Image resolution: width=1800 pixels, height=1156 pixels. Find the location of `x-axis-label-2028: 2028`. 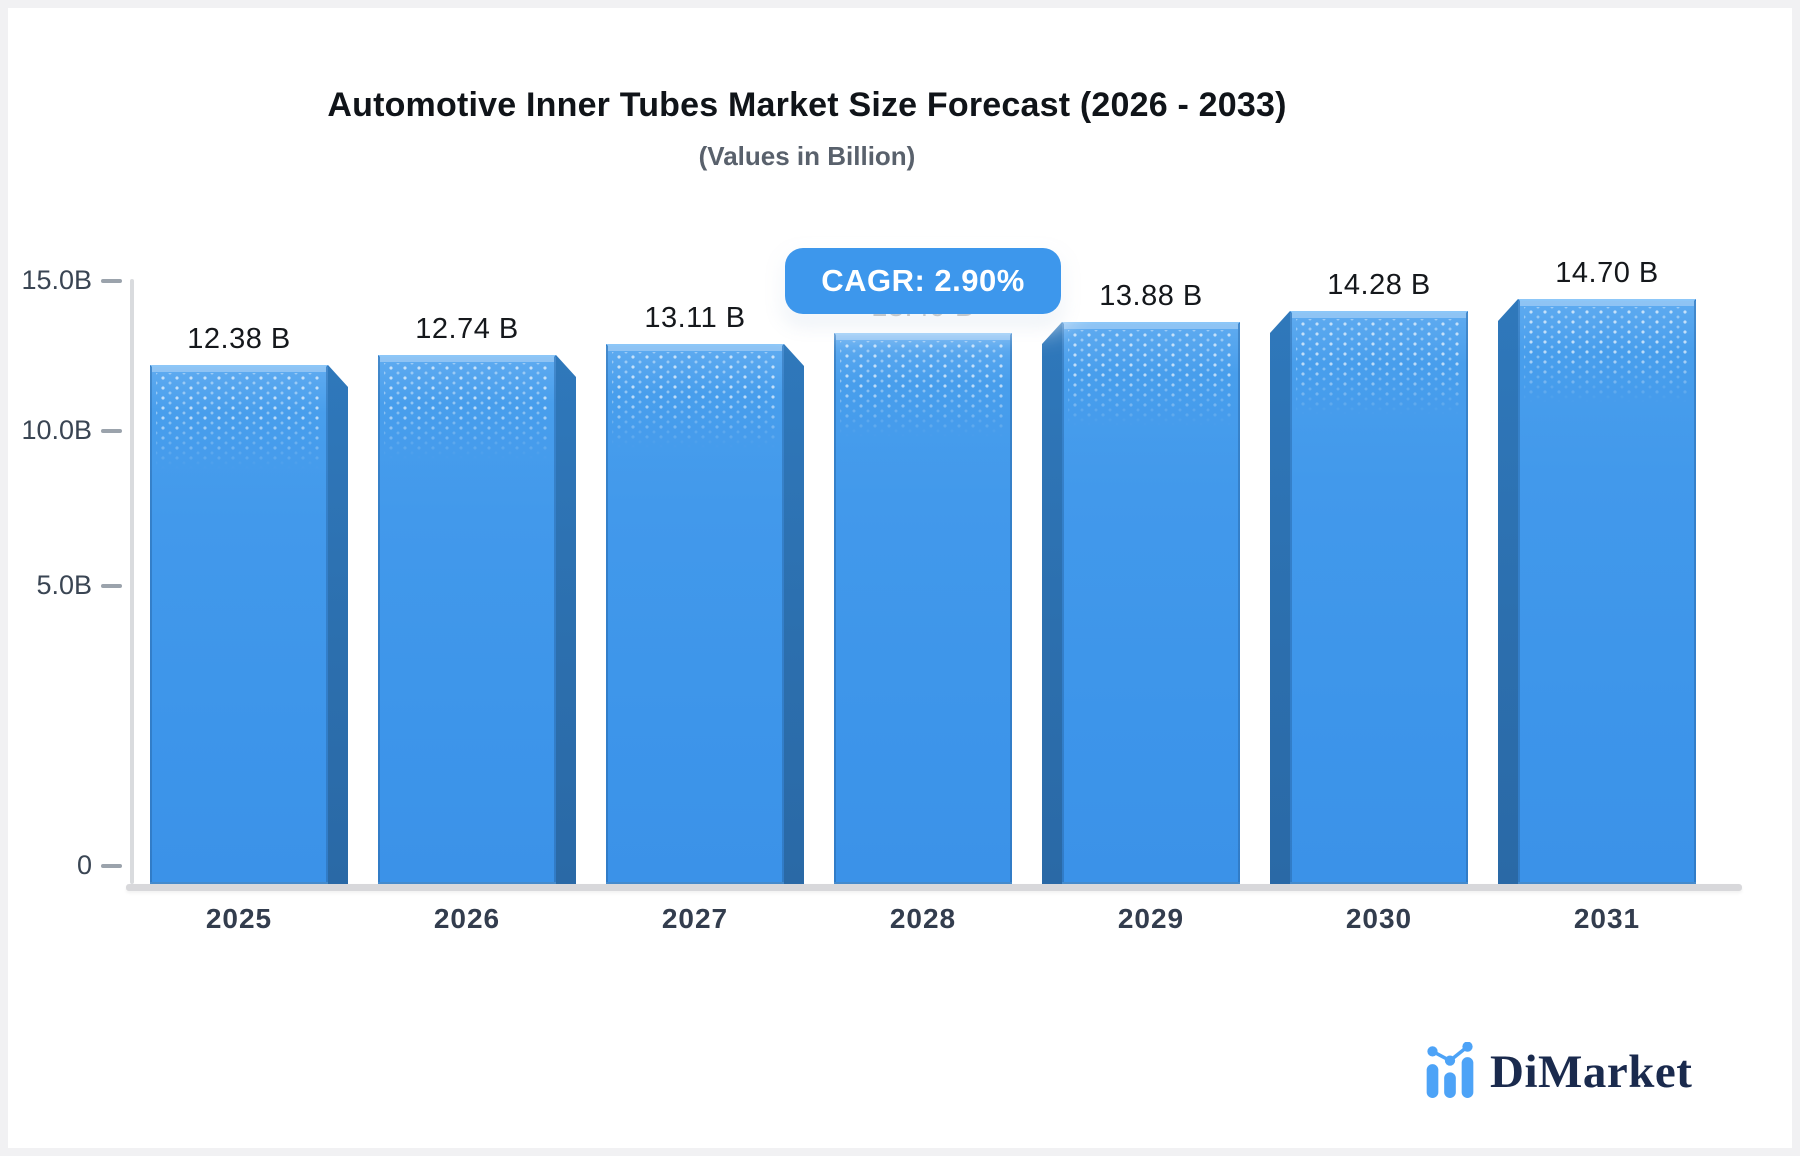

x-axis-label-2028: 2028 is located at coordinates (923, 918).